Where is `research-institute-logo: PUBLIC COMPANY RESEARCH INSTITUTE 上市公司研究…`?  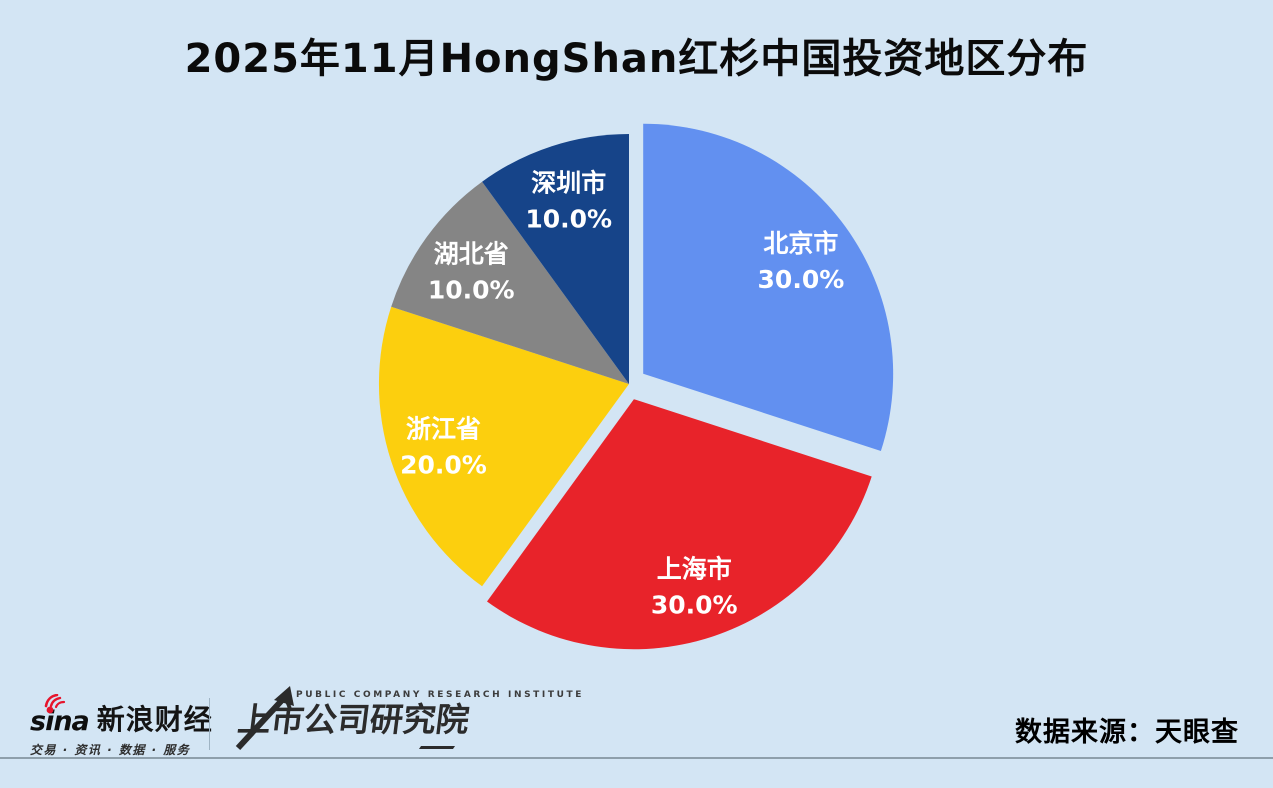
research-institute-logo: PUBLIC COMPANY RESEARCH INSTITUTE 上市公司研究… is located at coordinates (410, 718).